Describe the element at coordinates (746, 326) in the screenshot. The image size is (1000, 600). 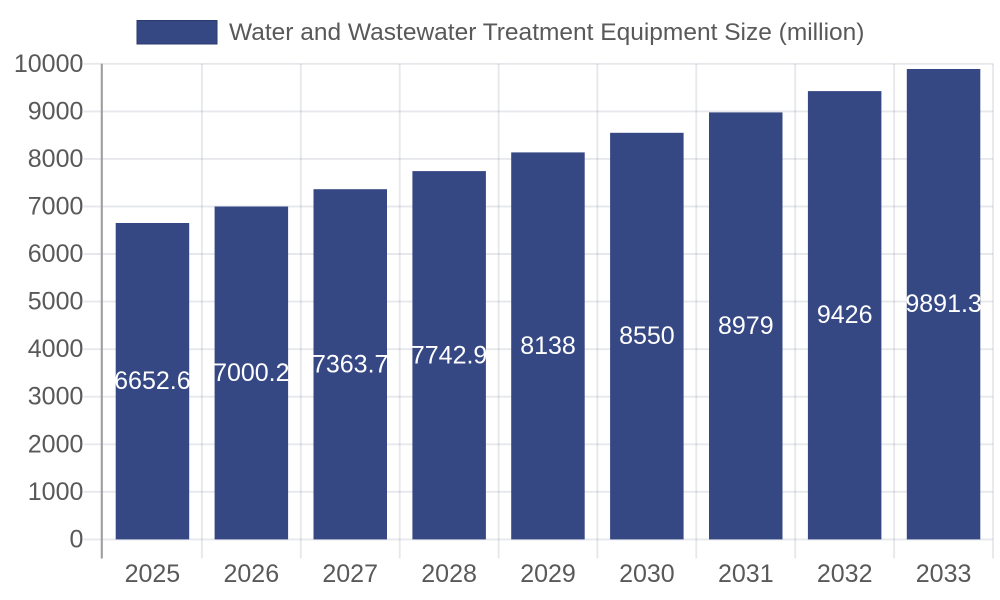
I see `svg-text: 8979` at that location.